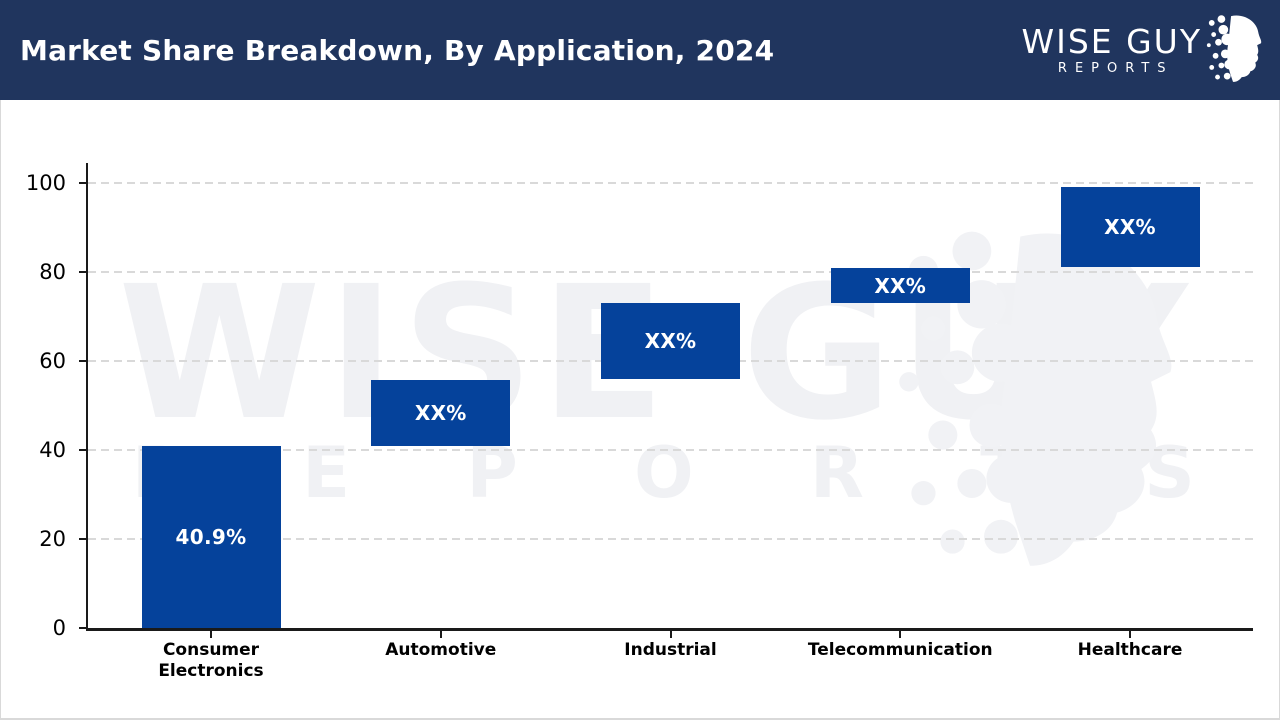 This screenshot has height=720, width=1280. Describe the element at coordinates (900, 634) in the screenshot. I see `x-tick-mark-telecommunication` at that location.